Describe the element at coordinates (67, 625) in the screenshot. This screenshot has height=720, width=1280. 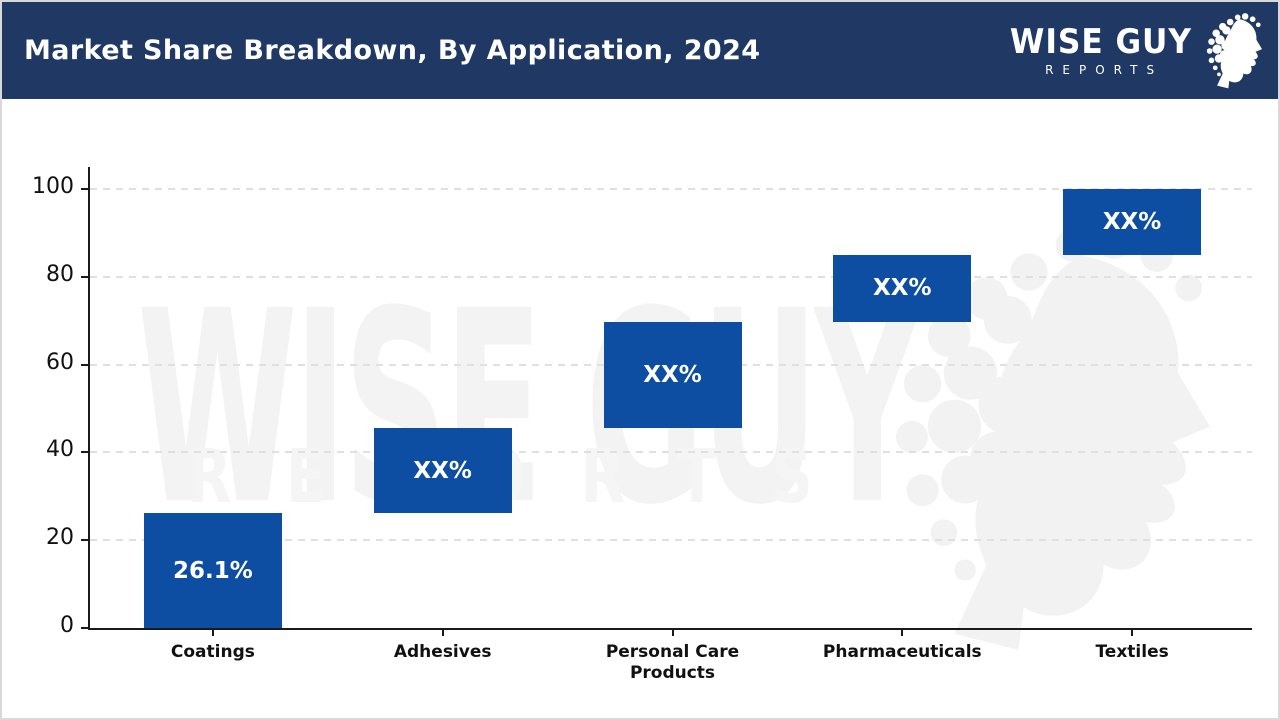
I see `y-tick-label: 0` at that location.